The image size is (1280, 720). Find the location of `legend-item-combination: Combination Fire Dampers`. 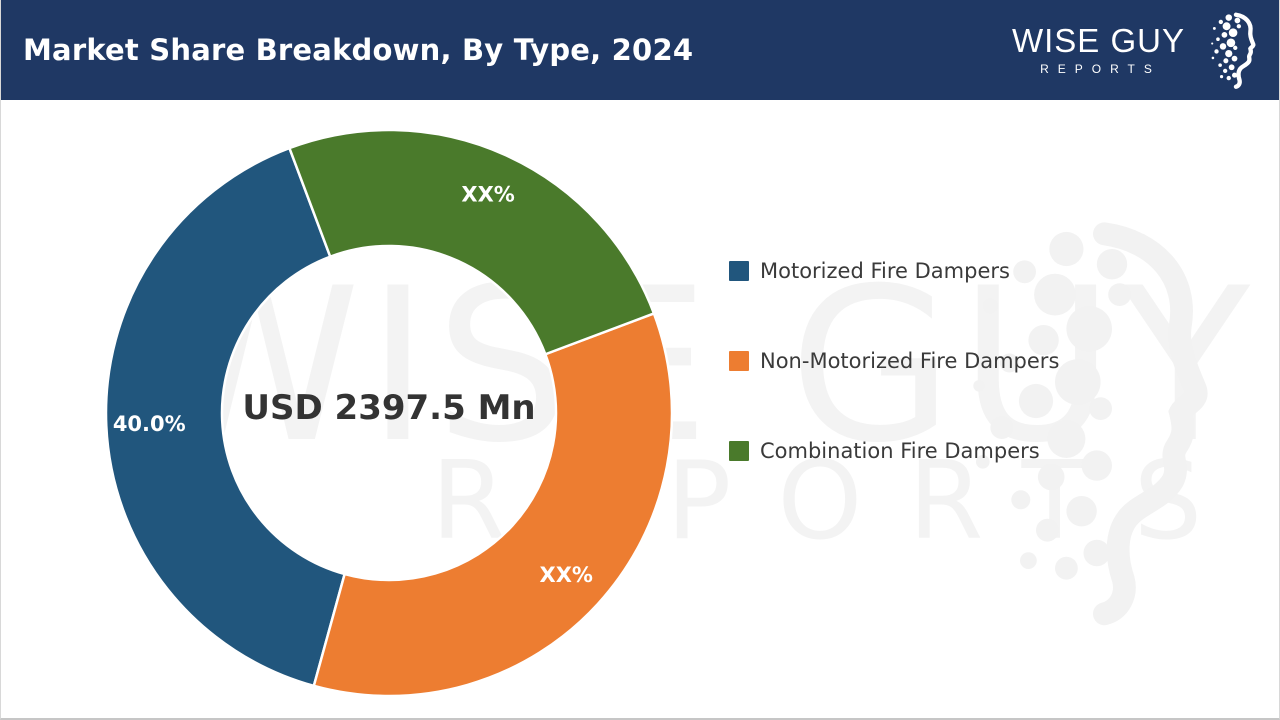

legend-item-combination: Combination Fire Dampers is located at coordinates (894, 451).